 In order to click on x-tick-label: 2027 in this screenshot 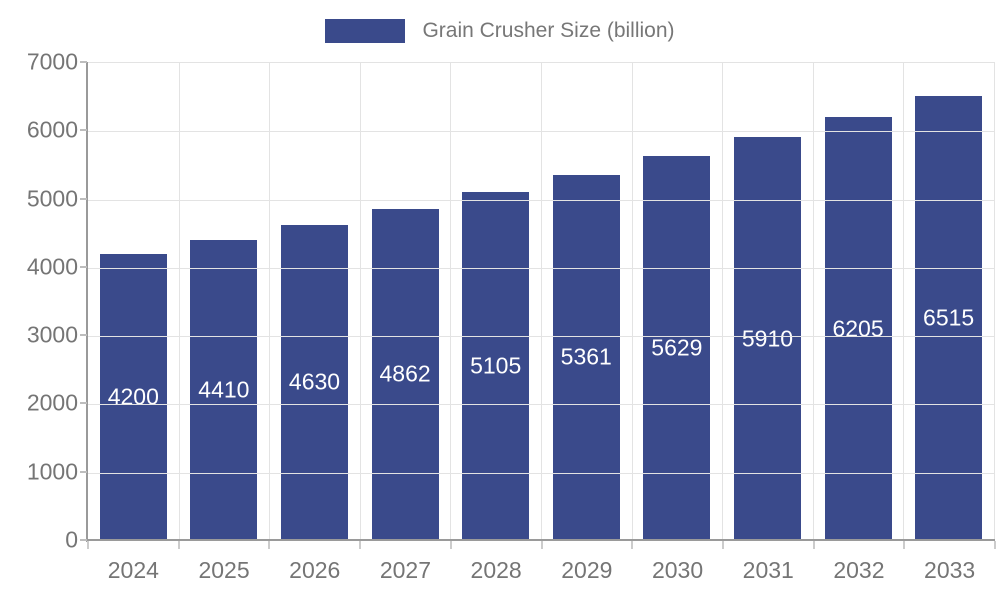, I will do `click(405, 570)`.